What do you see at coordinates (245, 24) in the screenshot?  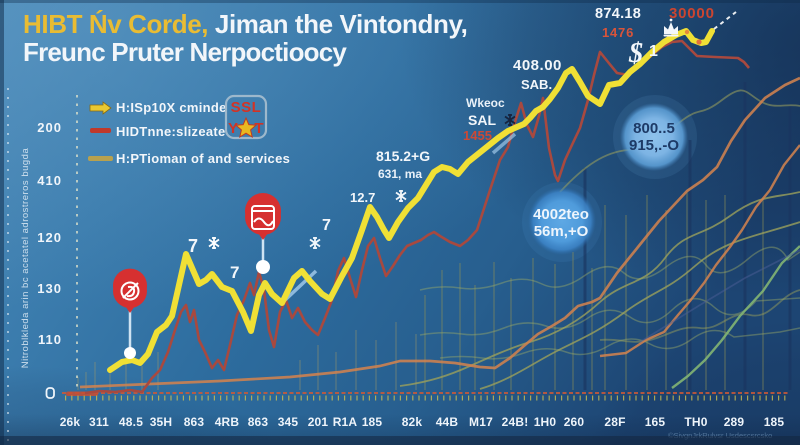 I see `svg-text:HIBT Ńv Corde, Jiman the Vinto: HIBT Ńv Corde, Jiman the Vintondny,` at bounding box center [245, 24].